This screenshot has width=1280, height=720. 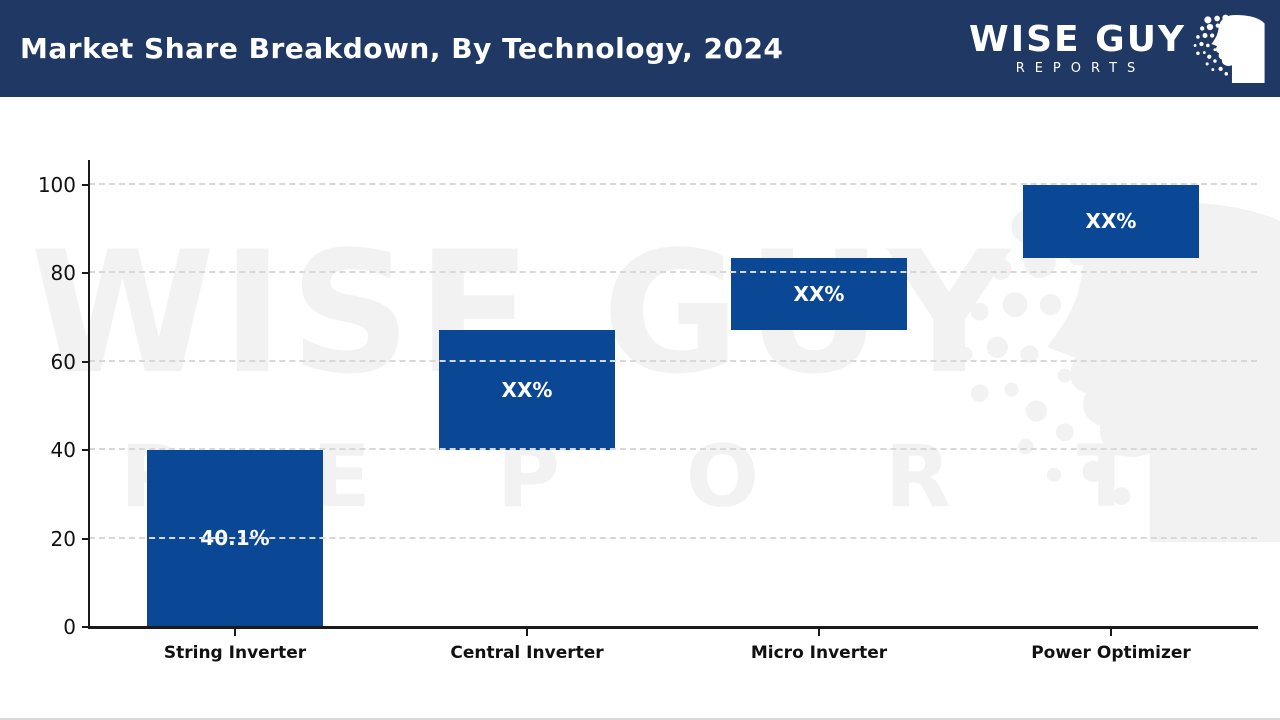 I want to click on y-tick-label: 20, so click(x=63, y=538).